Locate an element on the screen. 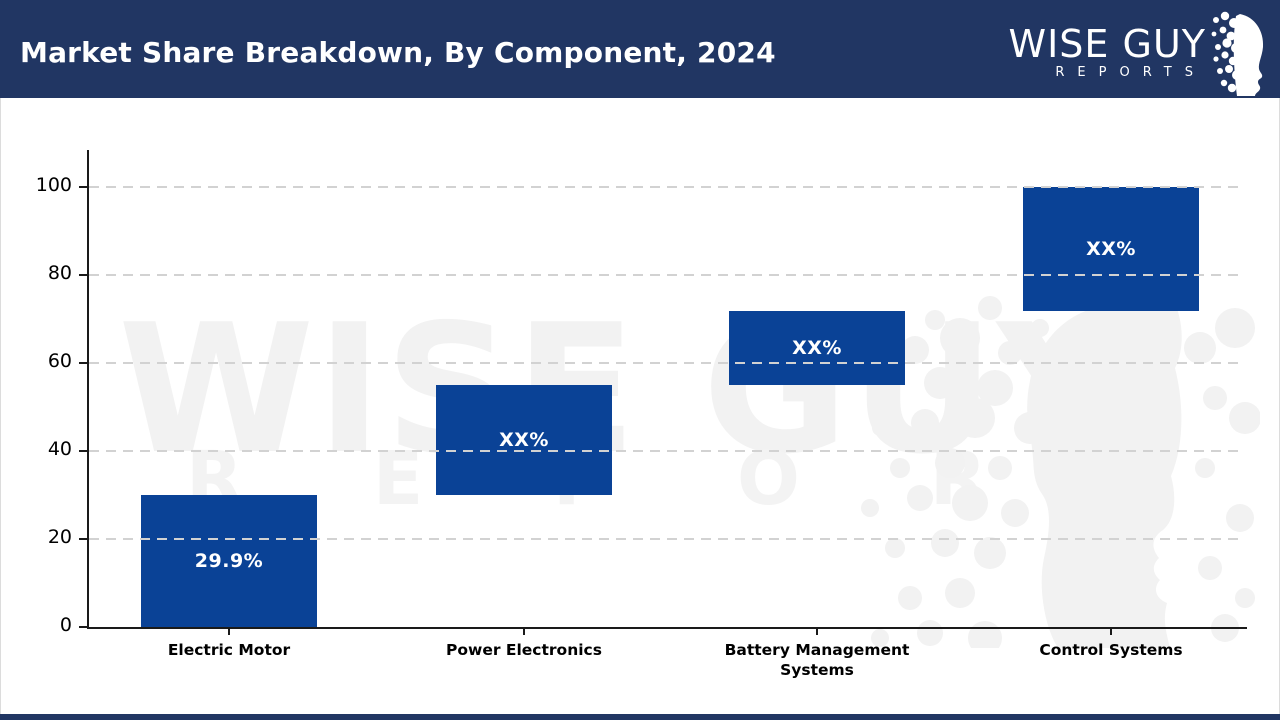  x-tick-mark-control-systems is located at coordinates (1111, 632).